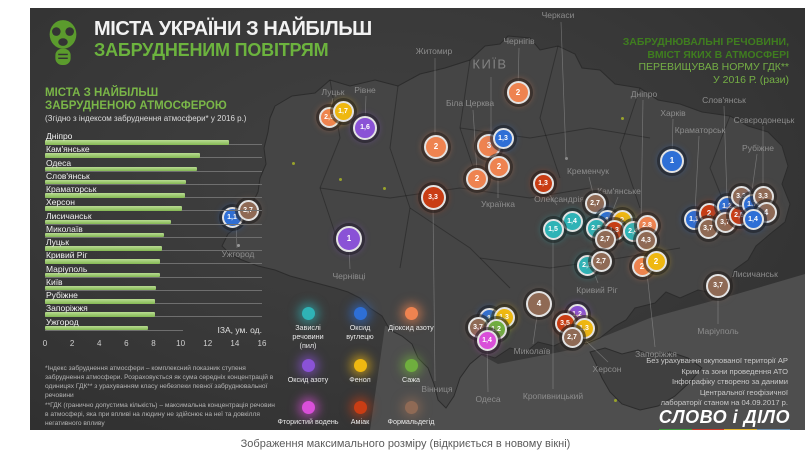  I want to click on chart-title: МІСТА З НАЙБІЛЬШ ЗАБРУДНЕНОЮ АТМОСФЕРОЮ, so click(136, 99).